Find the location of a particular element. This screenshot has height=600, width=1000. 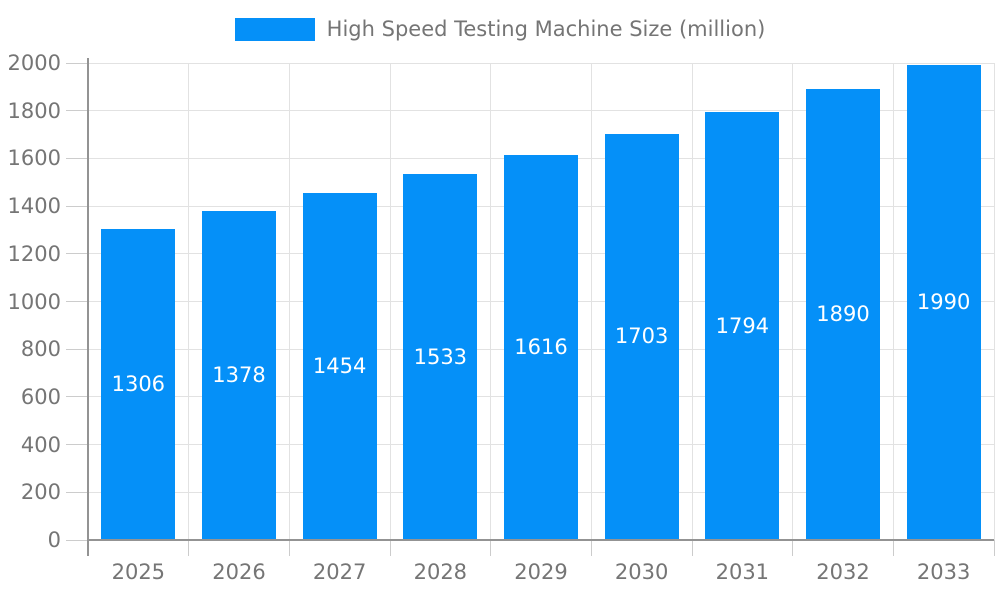

bar: 1794 is located at coordinates (742, 325).